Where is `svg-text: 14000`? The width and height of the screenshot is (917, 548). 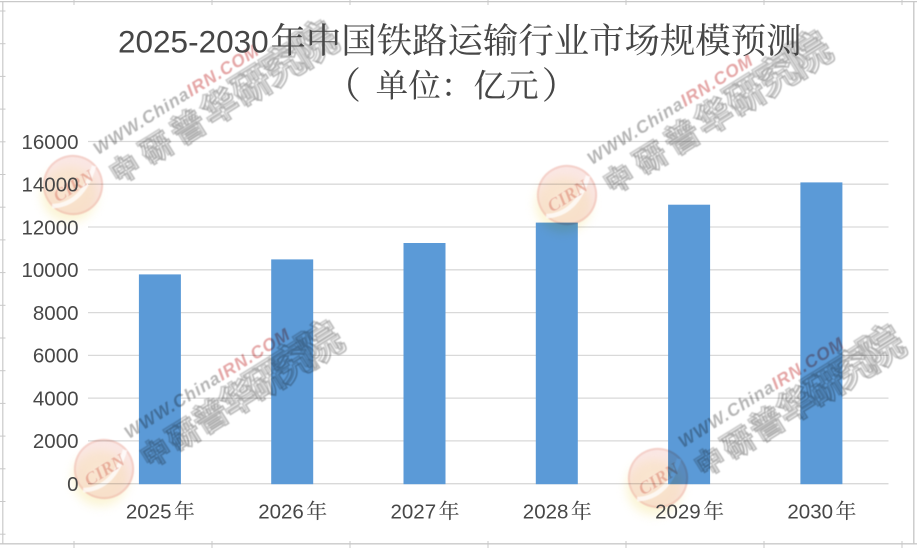
svg-text: 14000 is located at coordinates (49, 185).